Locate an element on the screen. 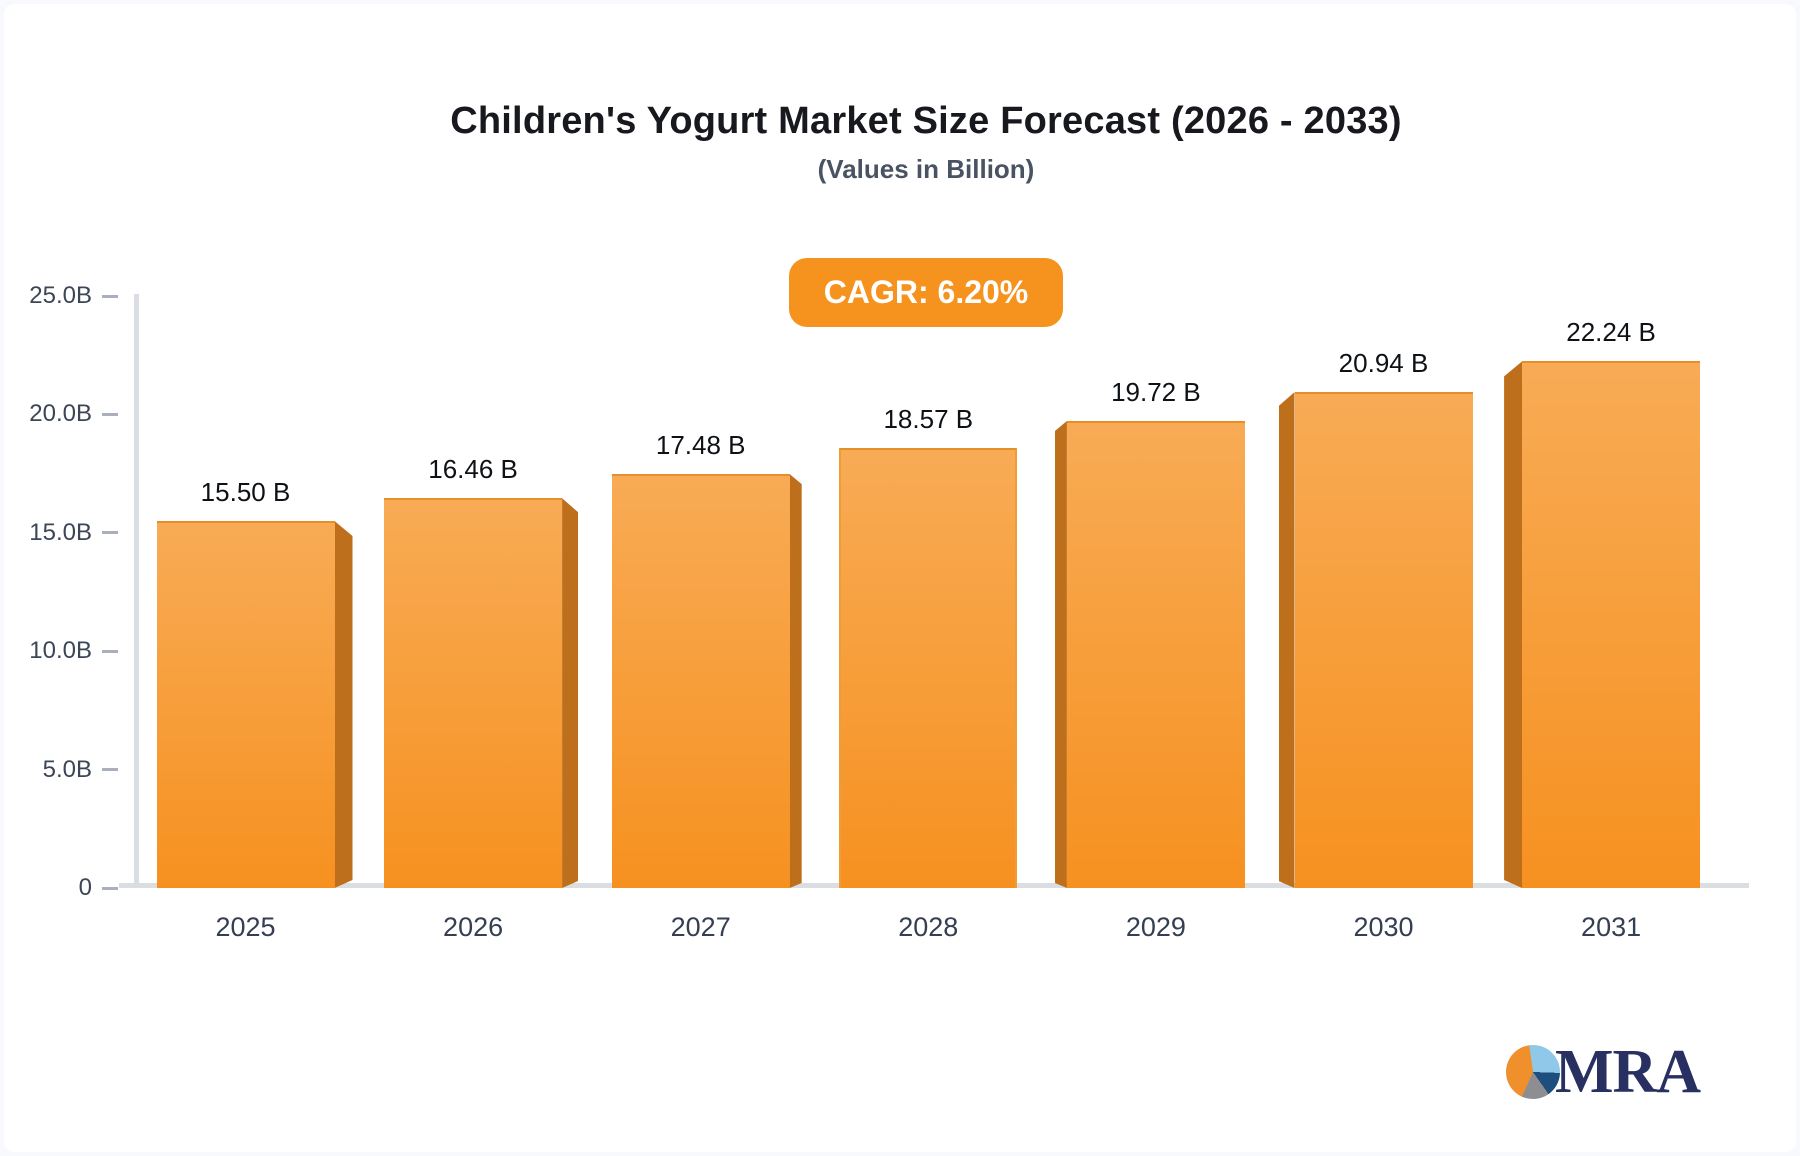 The width and height of the screenshot is (1800, 1156). y-axis-label: 20.0B is located at coordinates (60, 414).